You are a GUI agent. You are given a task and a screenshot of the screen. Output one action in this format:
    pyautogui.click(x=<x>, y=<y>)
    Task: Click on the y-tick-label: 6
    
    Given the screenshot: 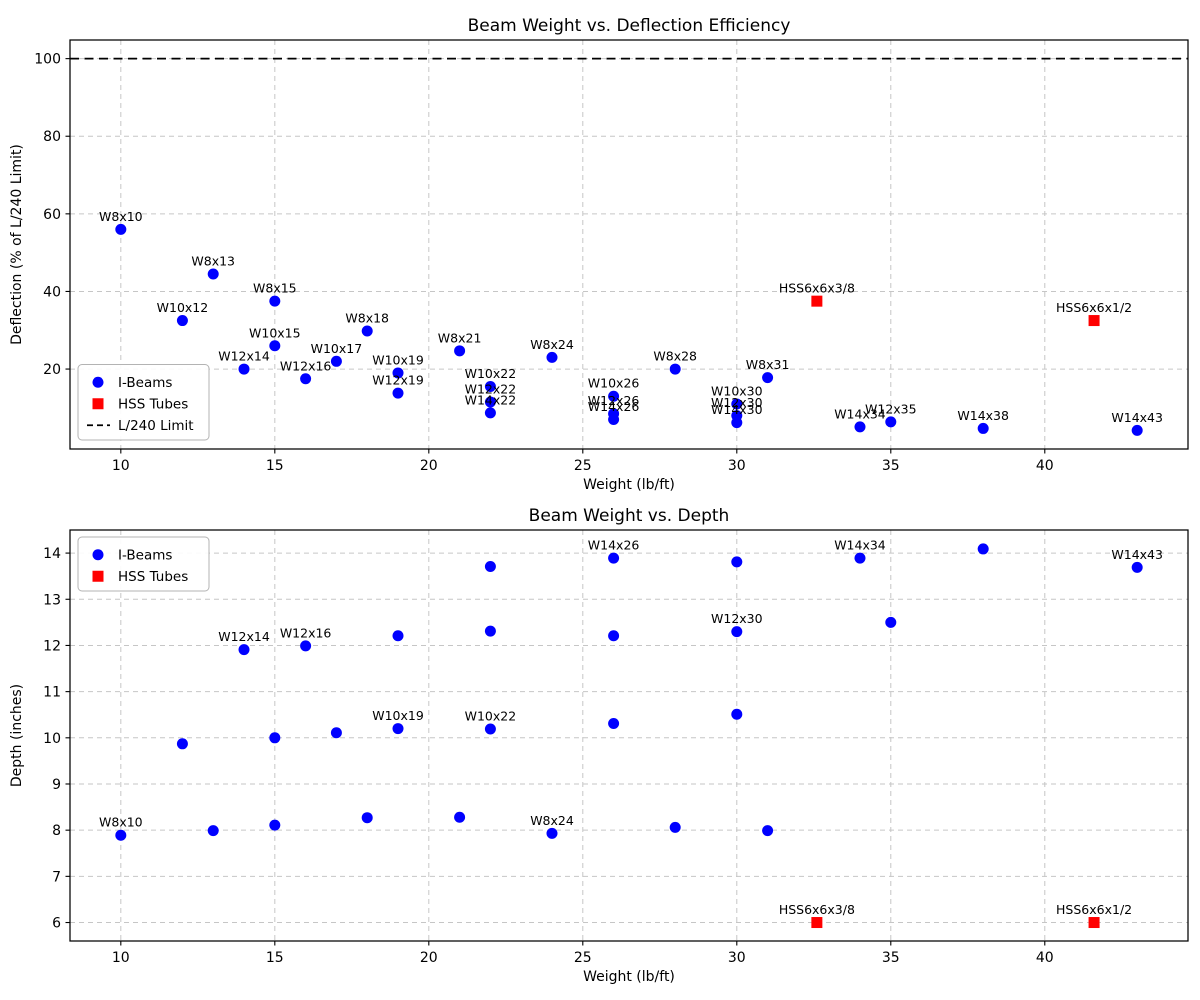 What is the action you would take?
    pyautogui.click(x=56, y=924)
    